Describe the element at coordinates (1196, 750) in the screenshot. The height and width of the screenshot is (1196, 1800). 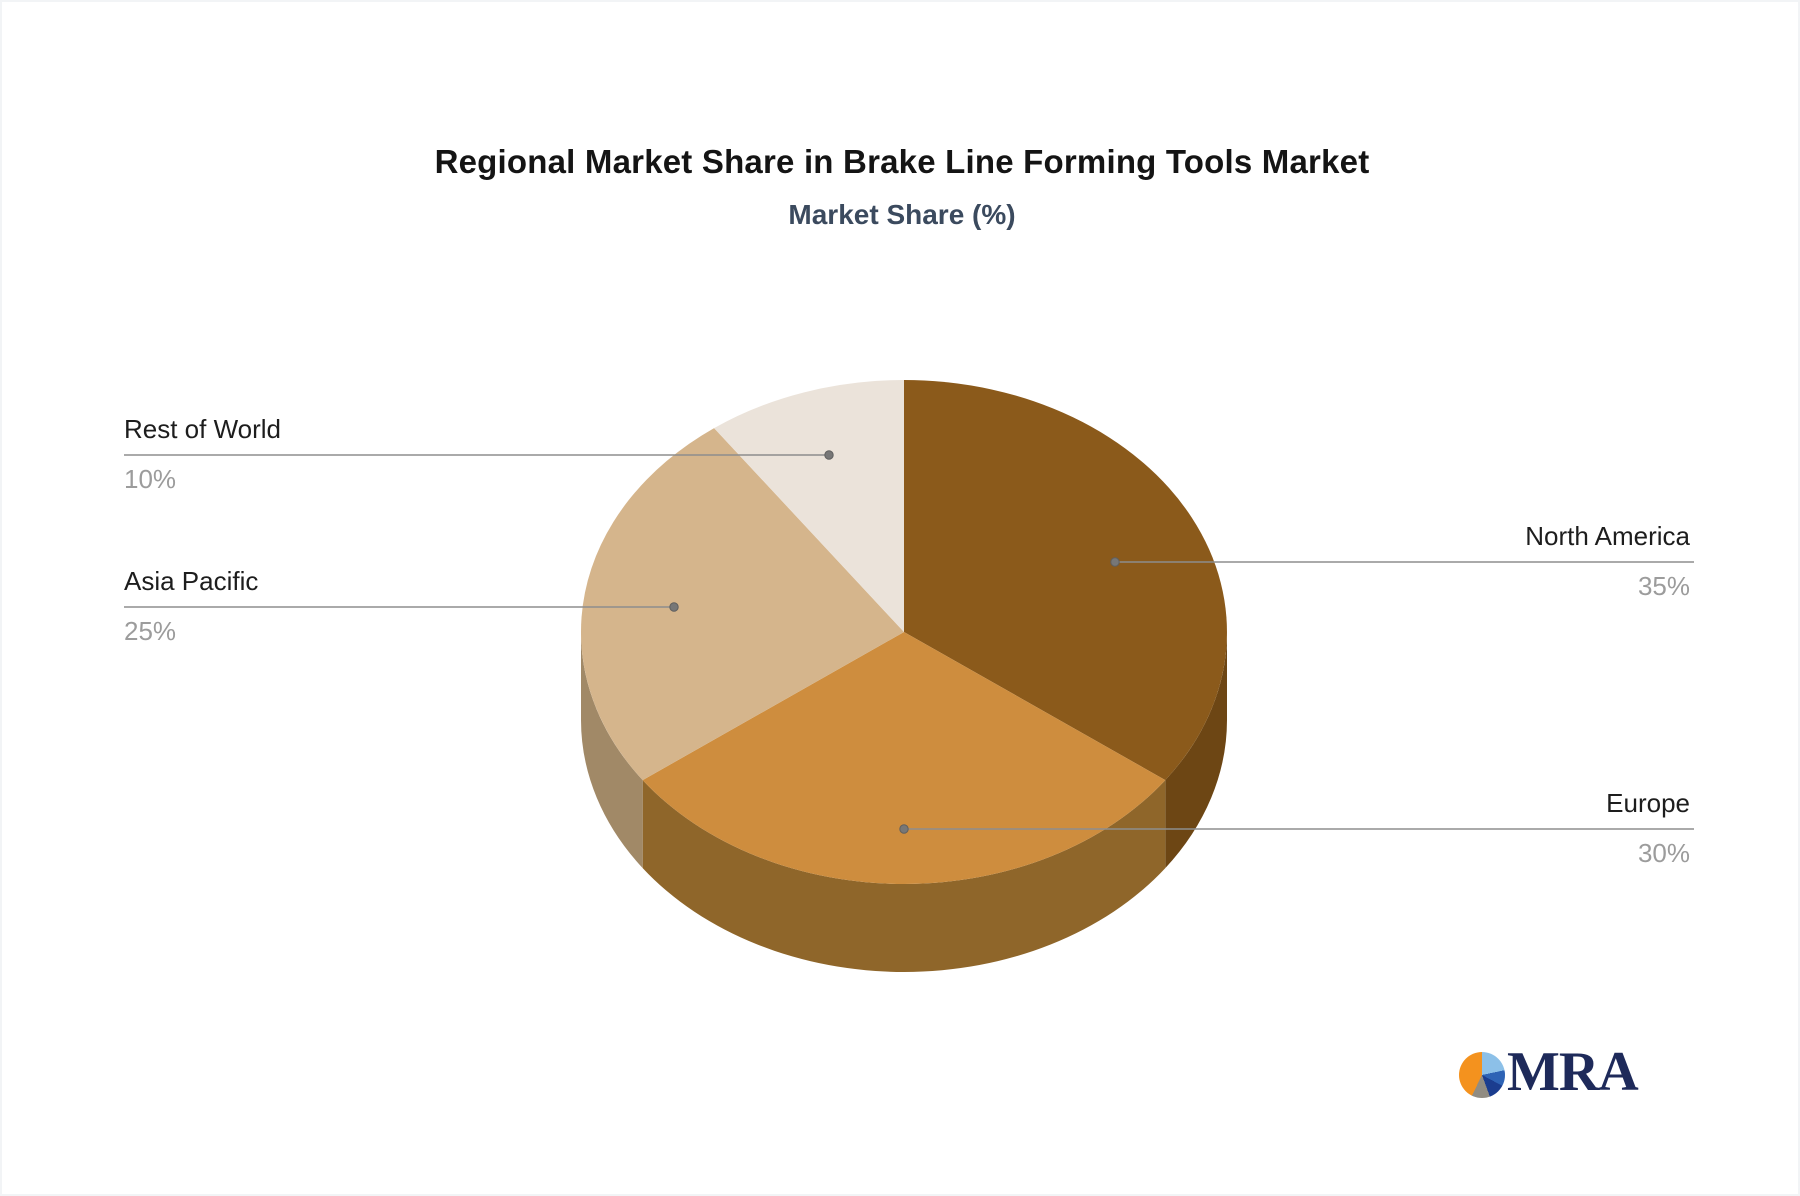
I see `pie-slice-side-north-america` at that location.